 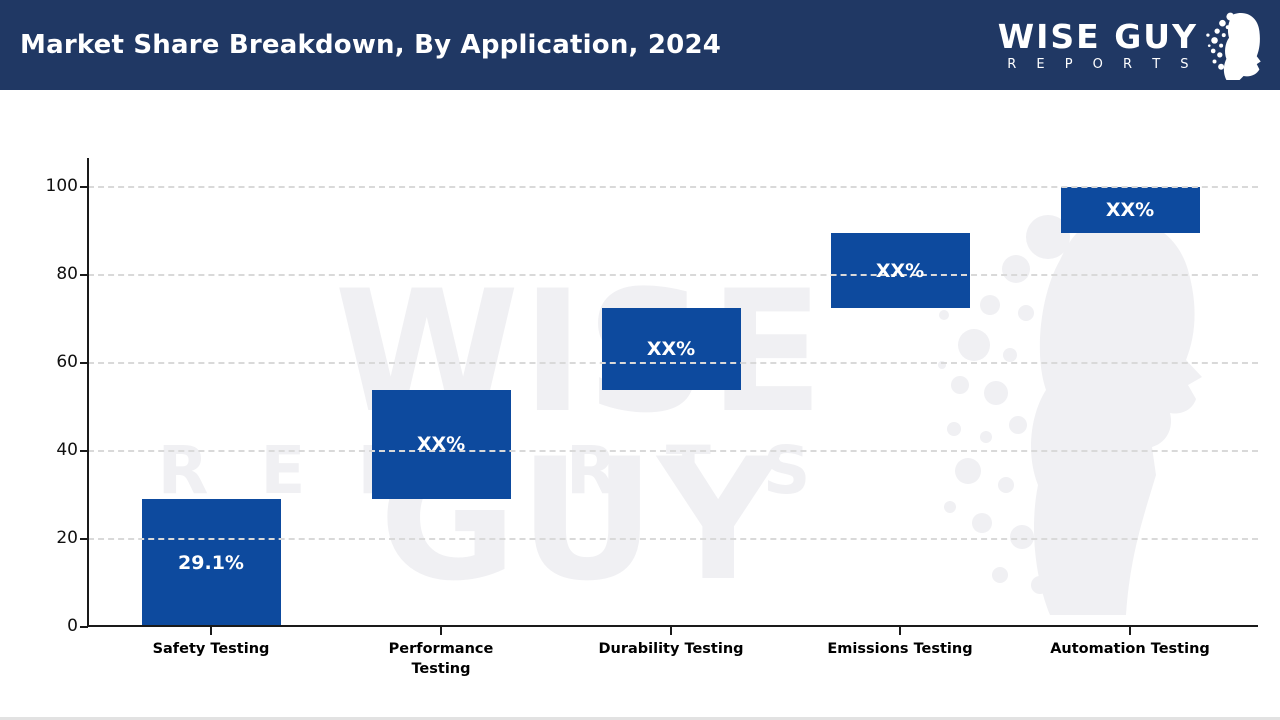 What do you see at coordinates (67, 450) in the screenshot?
I see `y-tick-label-40: 40` at bounding box center [67, 450].